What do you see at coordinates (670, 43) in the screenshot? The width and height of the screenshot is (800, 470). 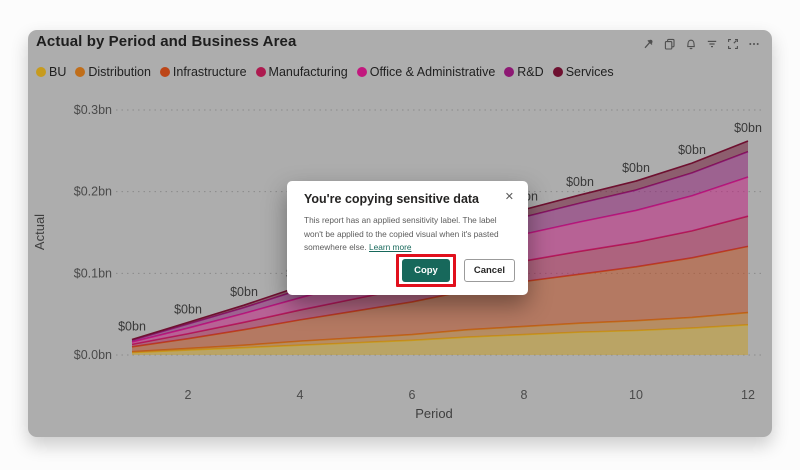 I see `copy-visual-icon` at bounding box center [670, 43].